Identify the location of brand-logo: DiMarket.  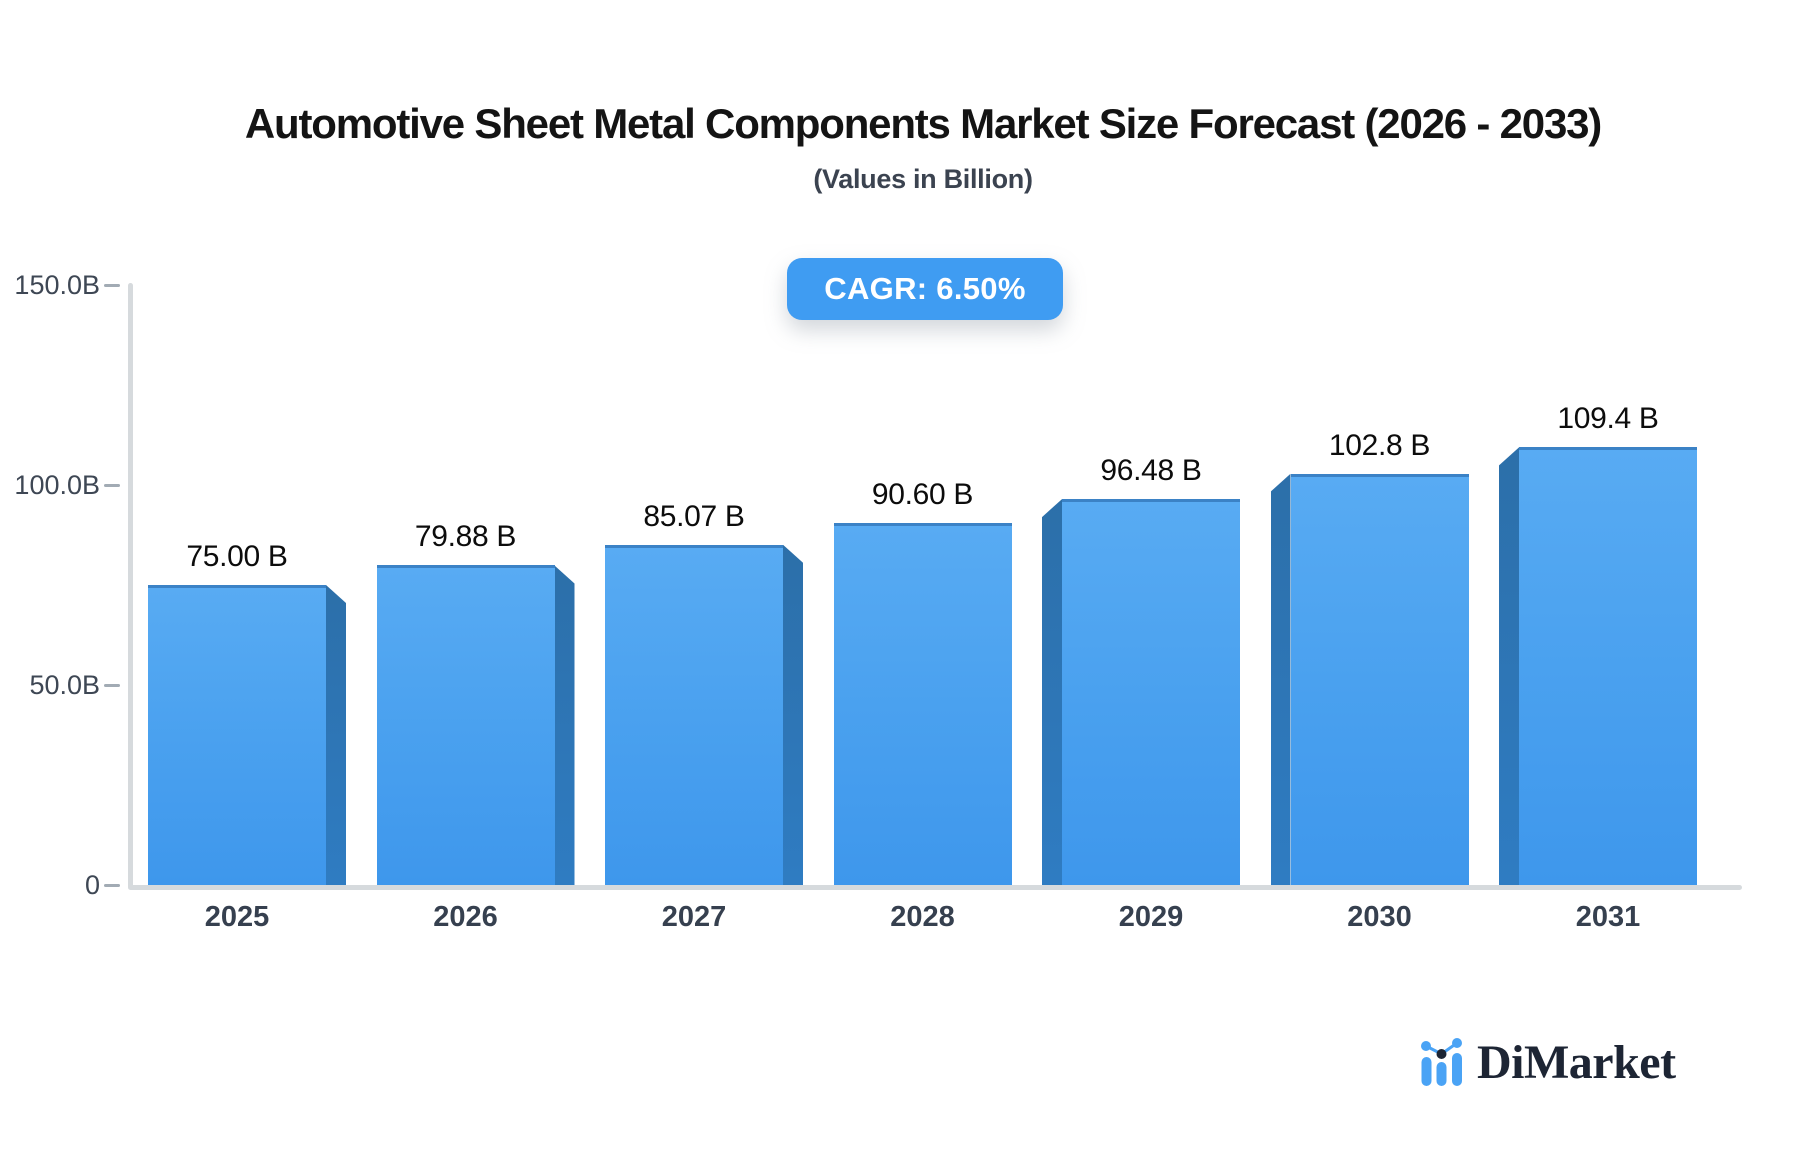
(1548, 1062).